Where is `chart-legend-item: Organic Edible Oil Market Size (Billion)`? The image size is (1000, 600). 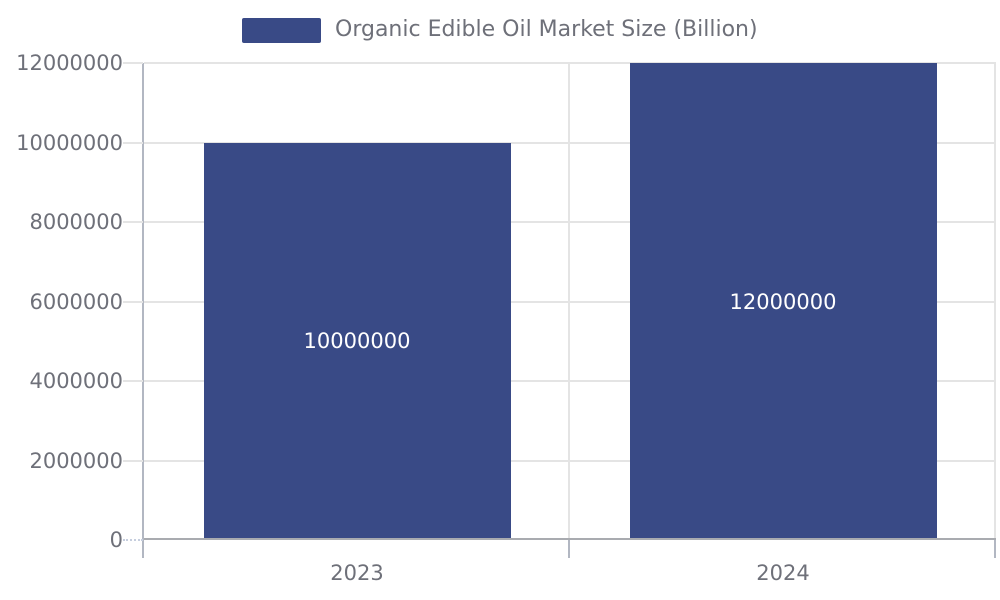
chart-legend-item: Organic Edible Oil Market Size (Billion) is located at coordinates (500, 30).